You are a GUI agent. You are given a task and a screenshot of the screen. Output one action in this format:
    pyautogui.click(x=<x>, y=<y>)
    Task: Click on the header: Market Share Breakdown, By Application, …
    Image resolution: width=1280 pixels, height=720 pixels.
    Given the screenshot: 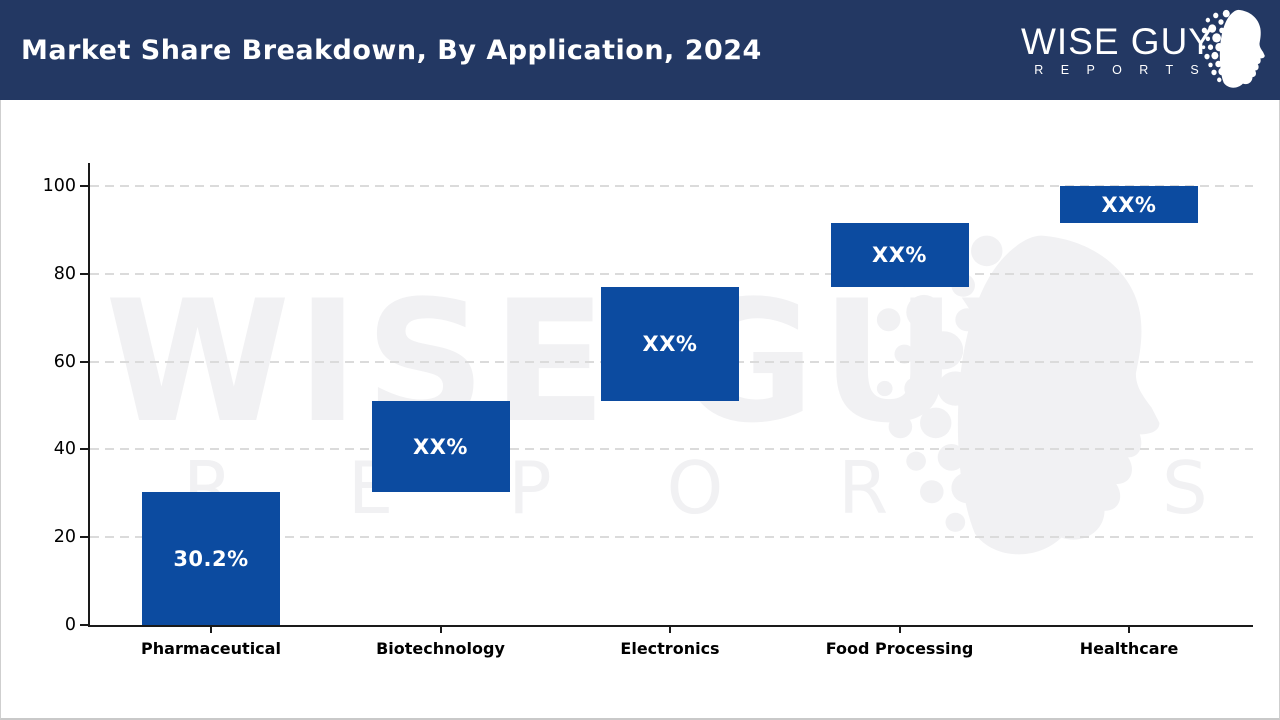 What is the action you would take?
    pyautogui.click(x=640, y=50)
    